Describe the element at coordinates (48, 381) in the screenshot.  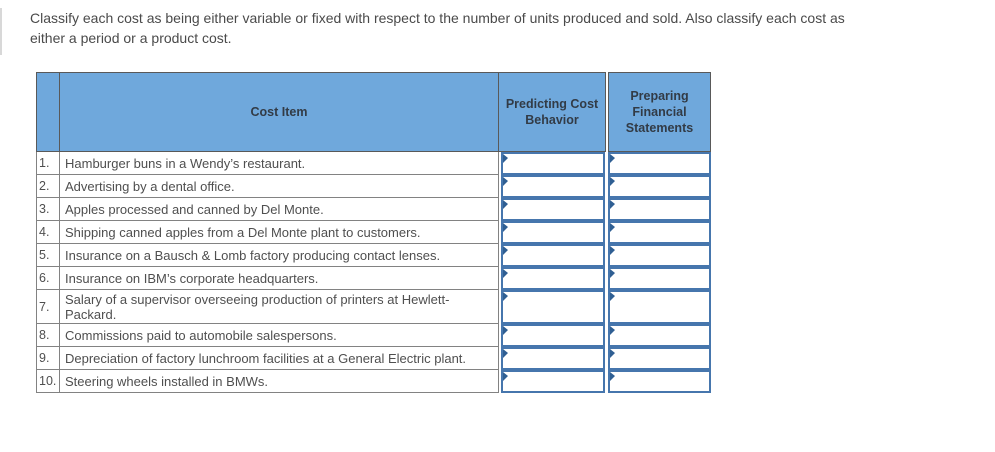
I see `row-number: 10.` at that location.